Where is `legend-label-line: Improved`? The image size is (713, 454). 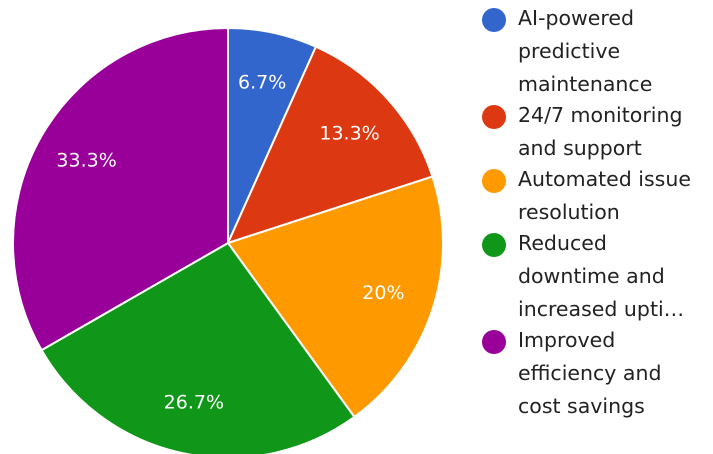 legend-label-line: Improved is located at coordinates (567, 340).